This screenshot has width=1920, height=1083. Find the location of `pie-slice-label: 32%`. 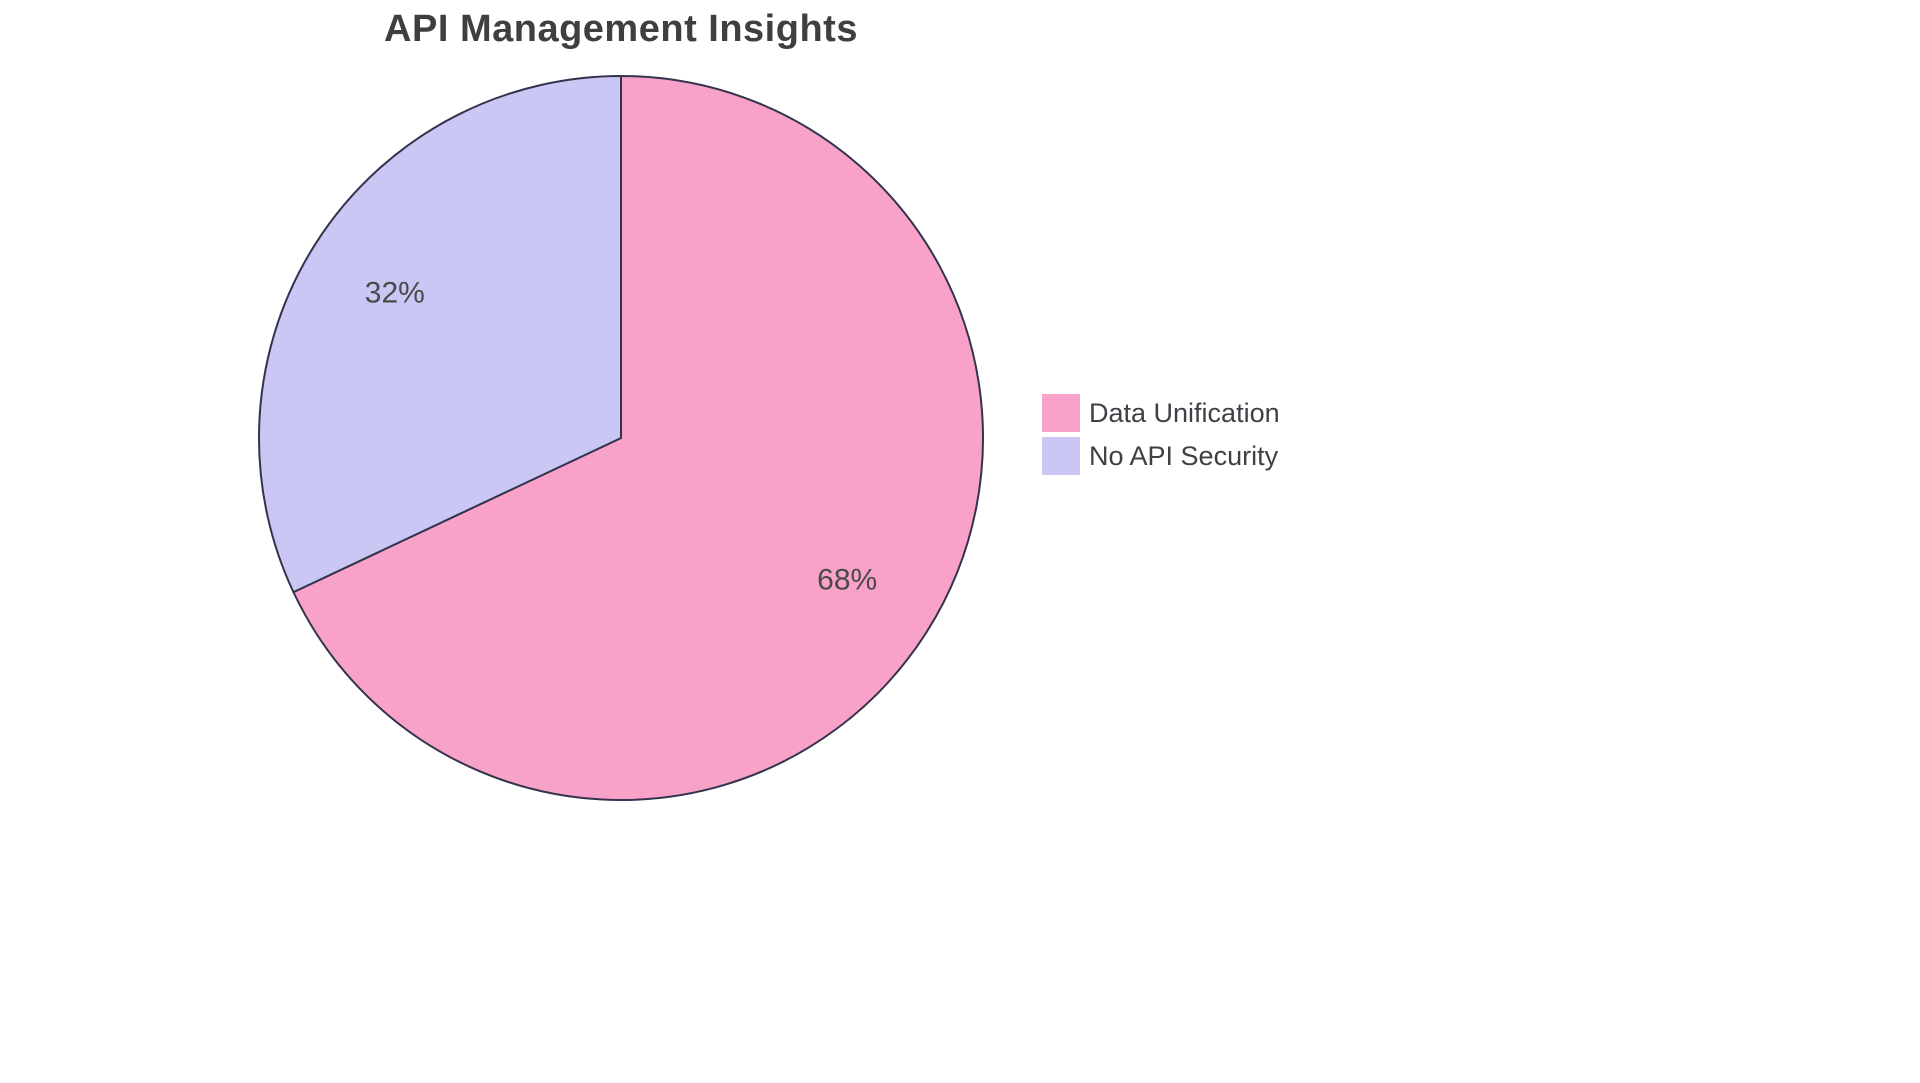

pie-slice-label: 32% is located at coordinates (395, 292).